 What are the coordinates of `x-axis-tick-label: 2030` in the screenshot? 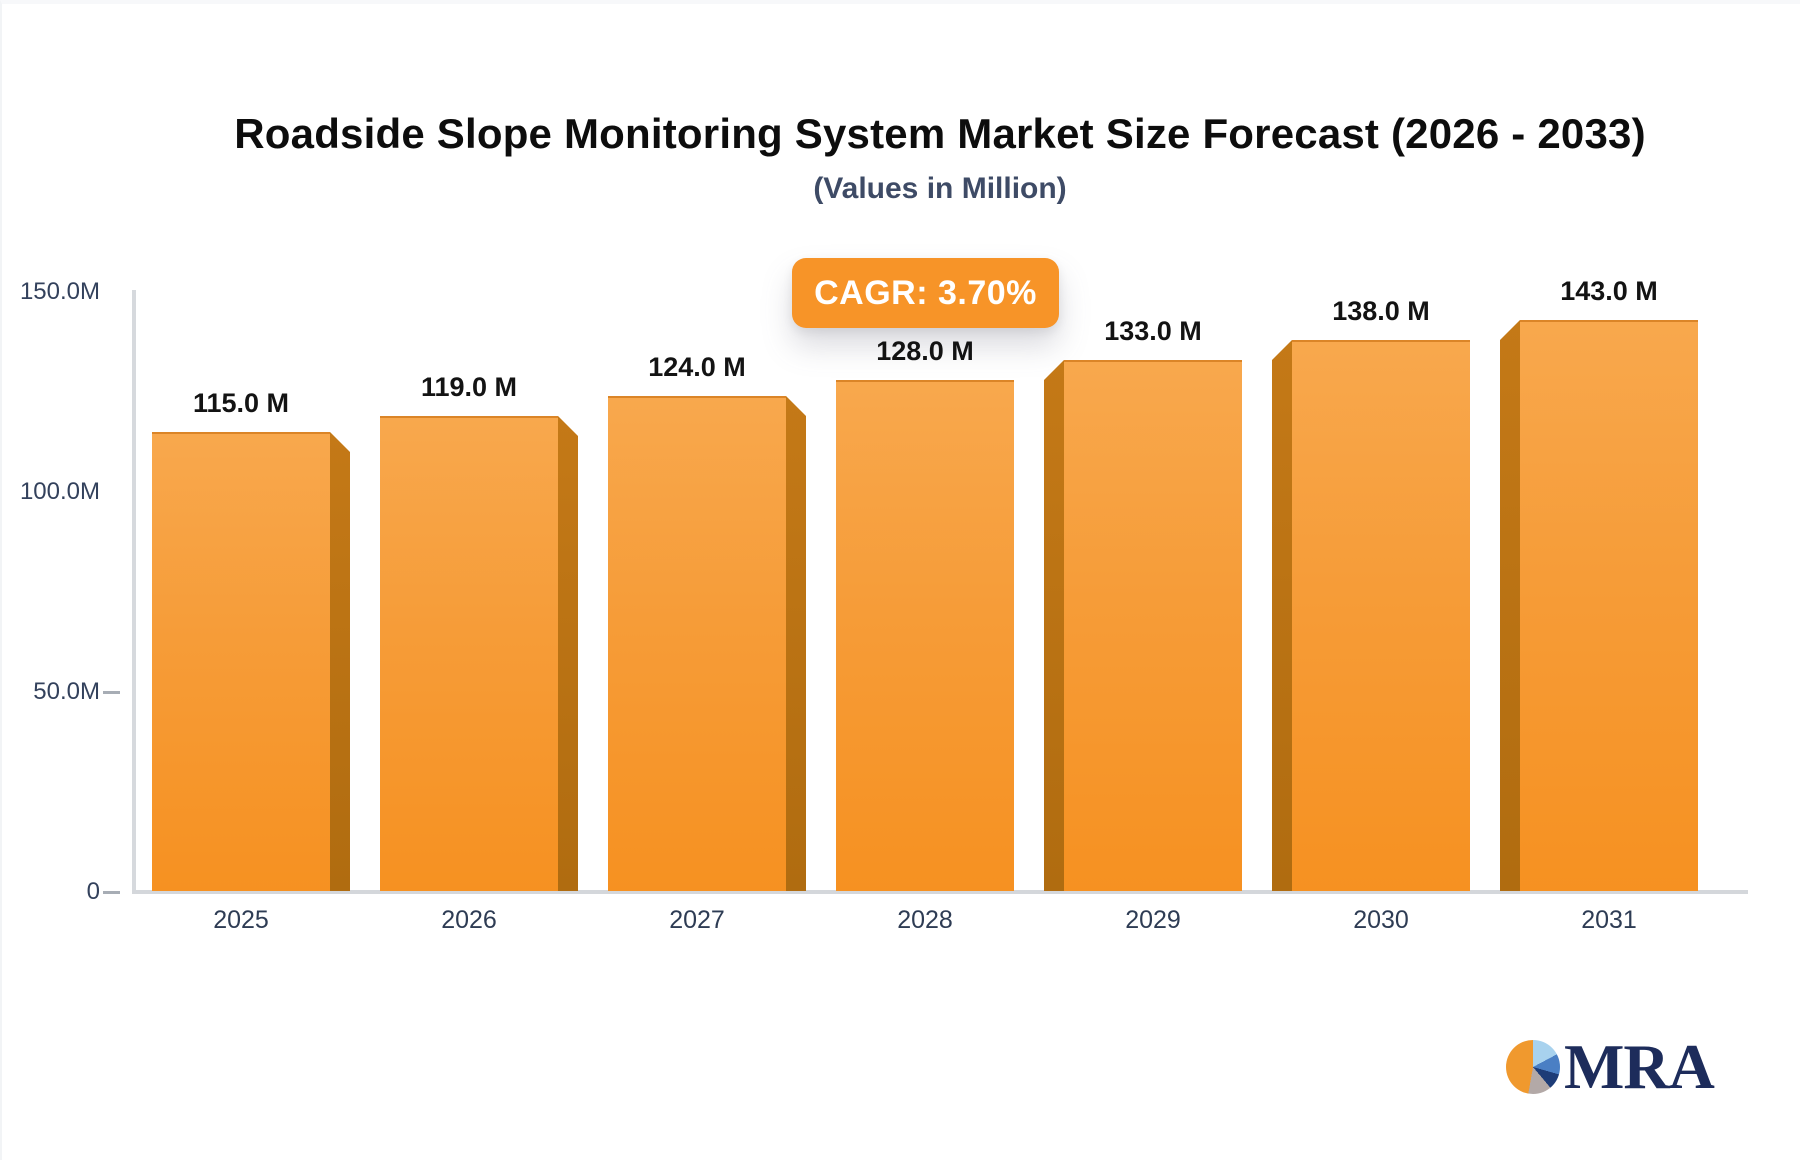 It's located at (1381, 920).